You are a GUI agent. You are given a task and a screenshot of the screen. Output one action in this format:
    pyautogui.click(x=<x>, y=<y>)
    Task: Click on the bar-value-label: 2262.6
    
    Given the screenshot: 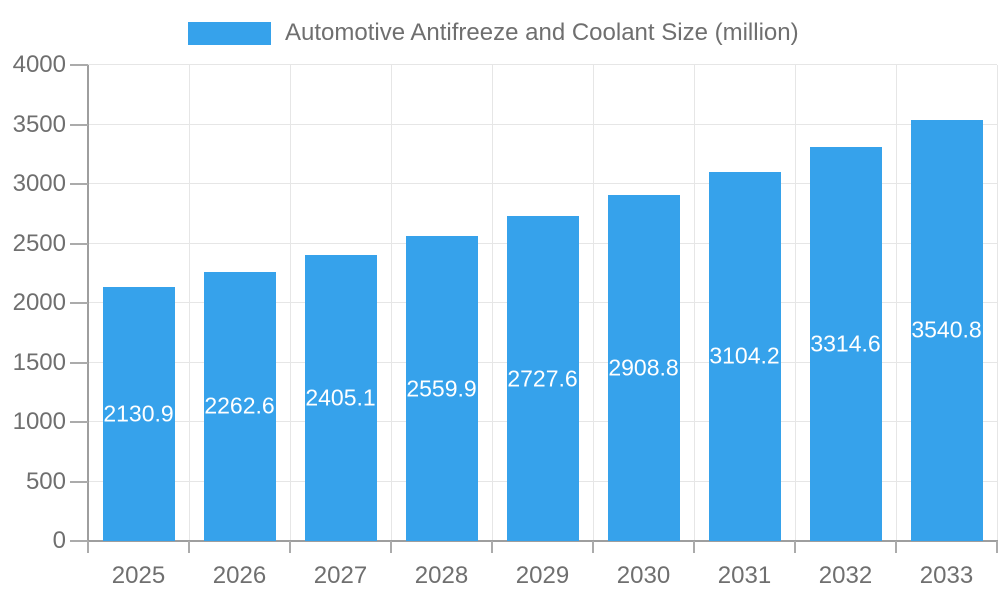 What is the action you would take?
    pyautogui.click(x=239, y=405)
    